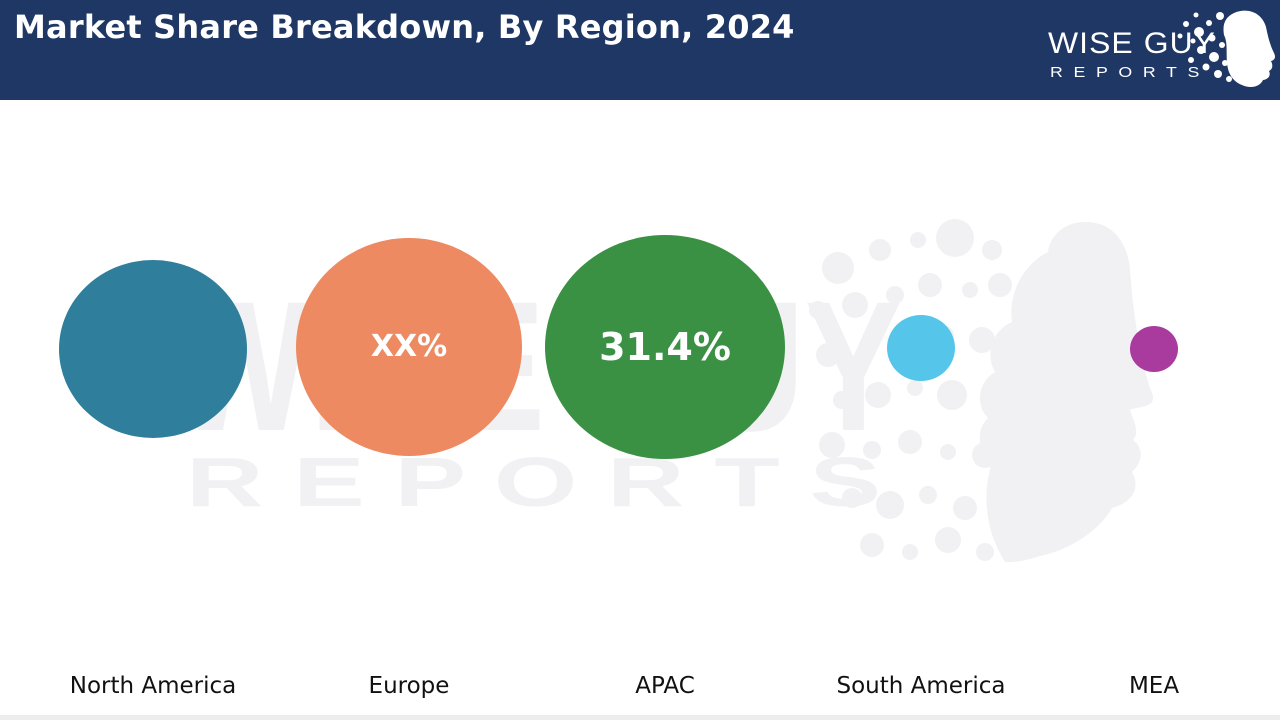  What do you see at coordinates (1154, 686) in the screenshot?
I see `region-label-mea: MEA` at bounding box center [1154, 686].